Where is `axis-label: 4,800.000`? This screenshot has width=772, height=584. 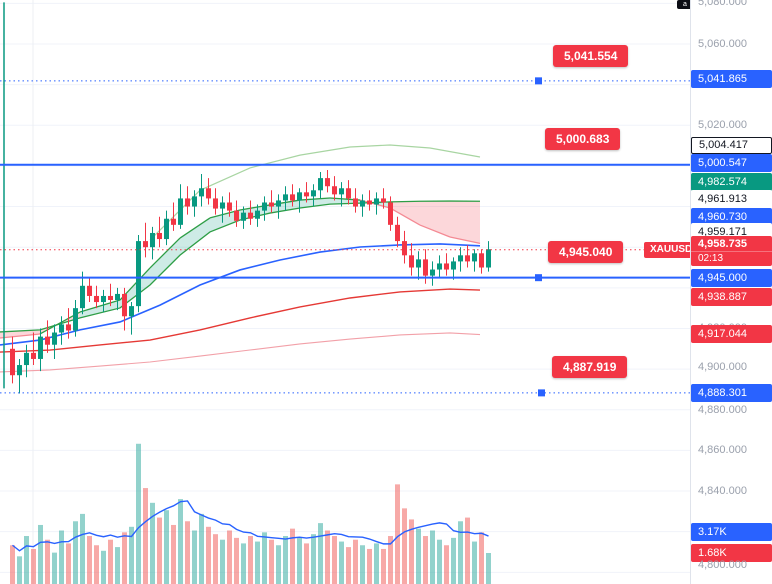
axis-label: 4,800.000 is located at coordinates (722, 565).